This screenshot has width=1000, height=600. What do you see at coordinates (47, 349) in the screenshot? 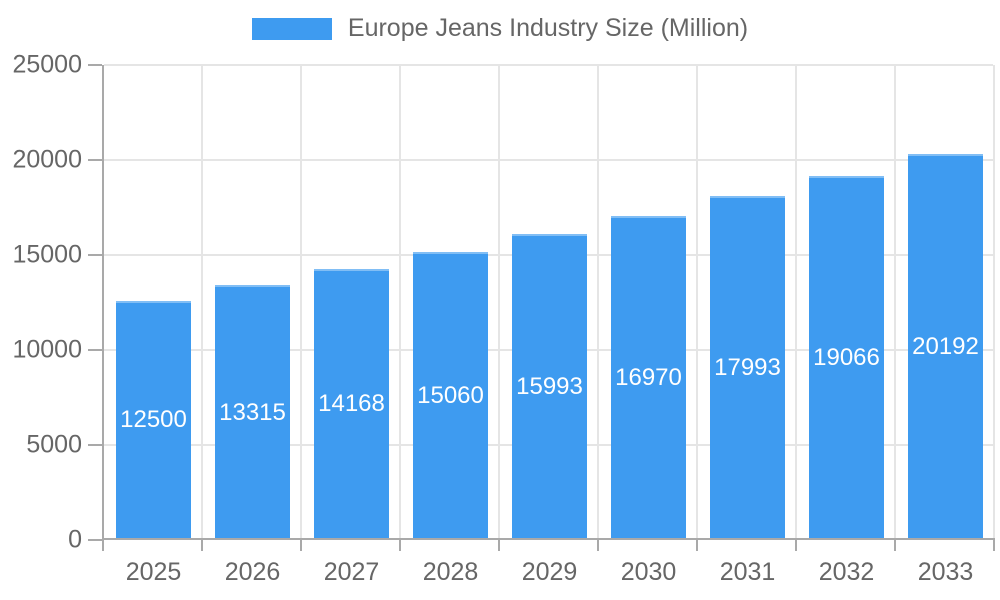
I see `y-tick-label: 10000` at bounding box center [47, 349].